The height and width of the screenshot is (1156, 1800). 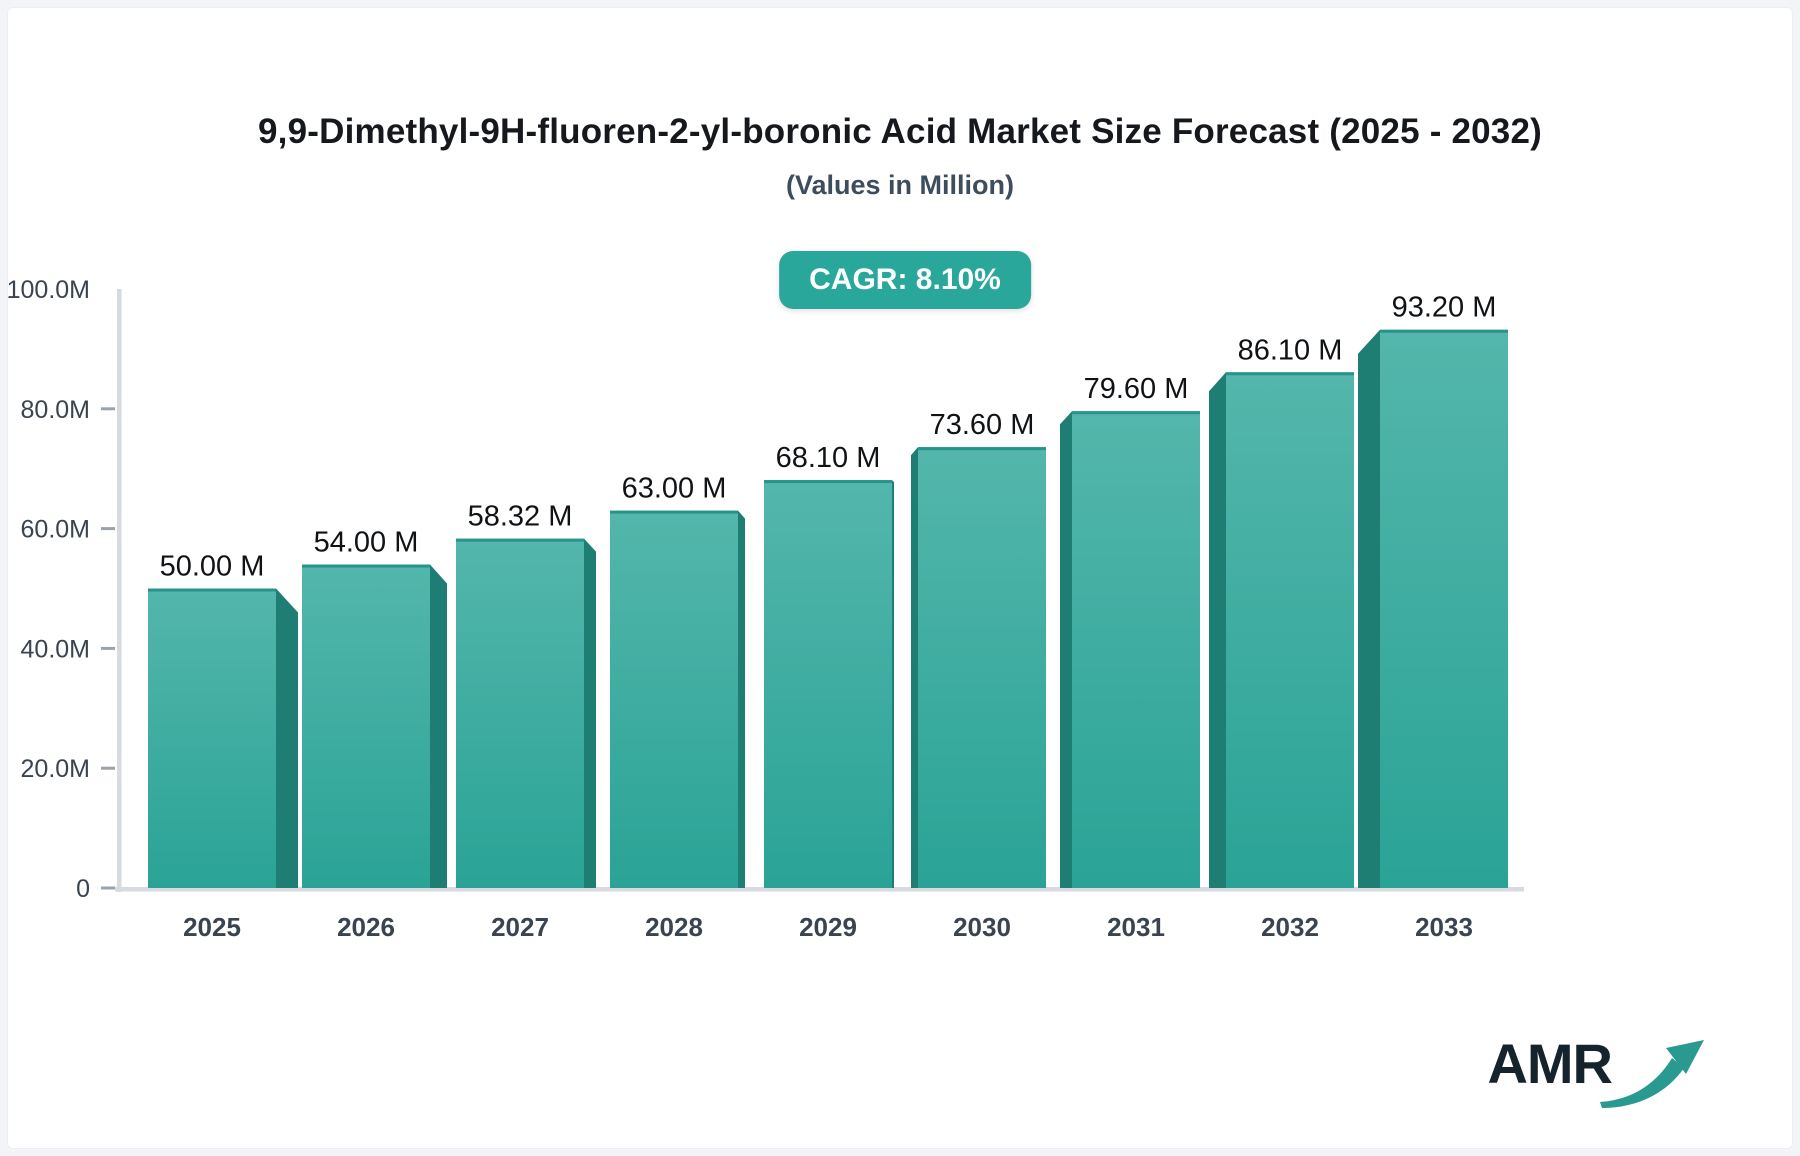 What do you see at coordinates (674, 927) in the screenshot?
I see `x-tick-label: 2028` at bounding box center [674, 927].